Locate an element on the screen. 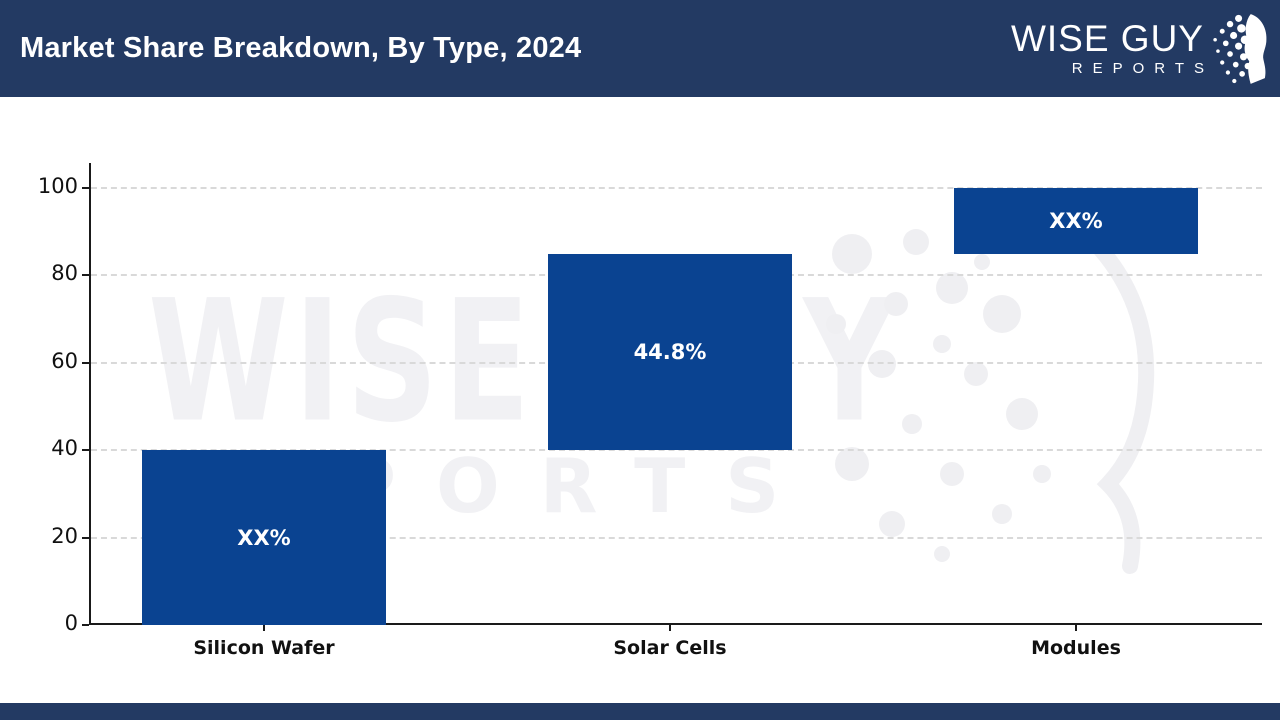  brand-logo: WISE GUY REPORTS is located at coordinates (1141, 48).